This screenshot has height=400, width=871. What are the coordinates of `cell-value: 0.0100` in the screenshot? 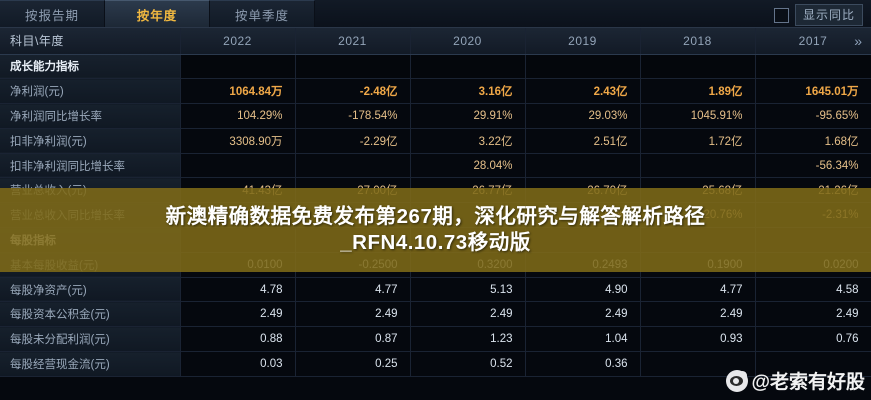 It's located at (238, 265).